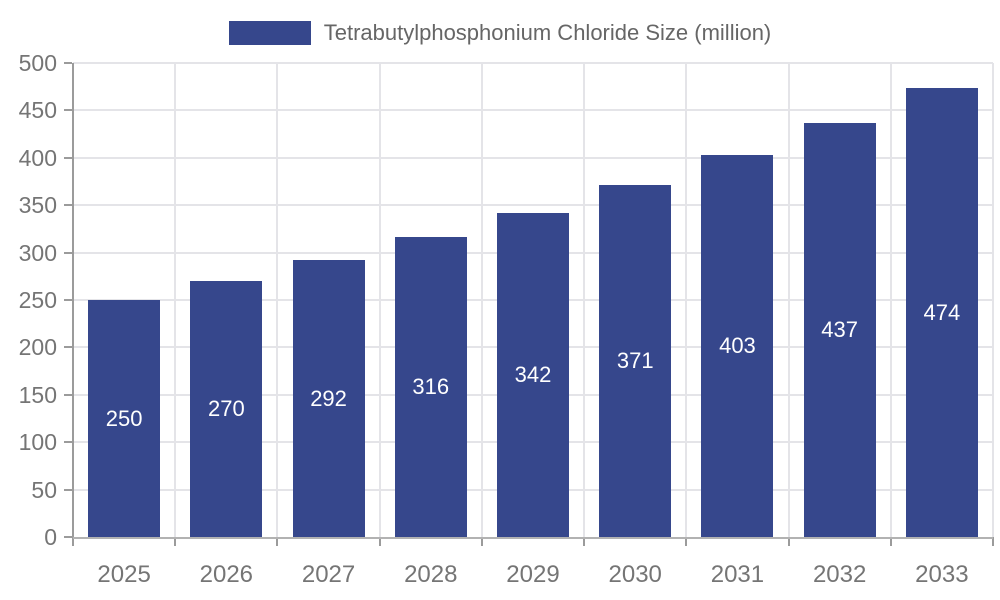 This screenshot has height=600, width=1000. I want to click on bar-value-label: 474, so click(942, 312).